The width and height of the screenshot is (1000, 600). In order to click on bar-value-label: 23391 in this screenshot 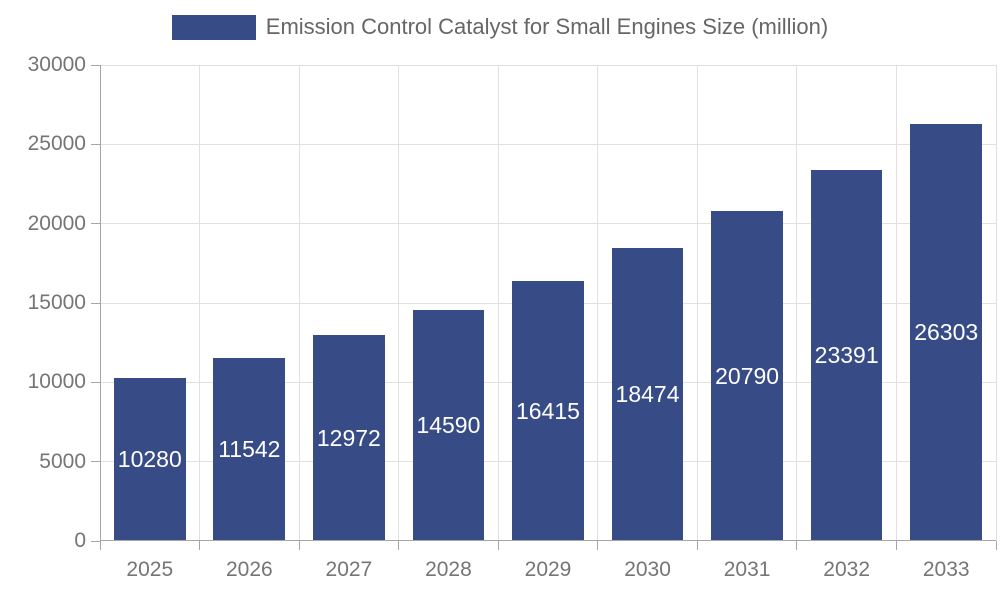, I will do `click(846, 355)`.